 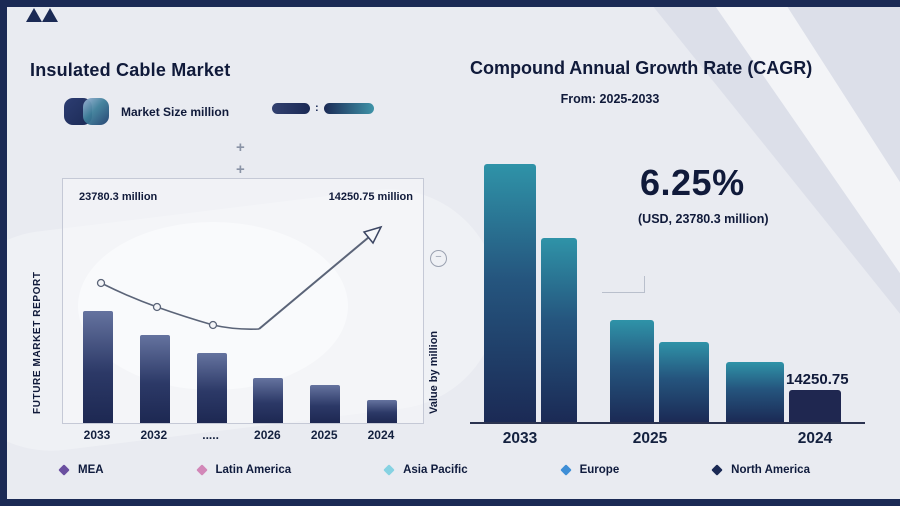 I want to click on x-axis-label: 2026, so click(x=267, y=435).